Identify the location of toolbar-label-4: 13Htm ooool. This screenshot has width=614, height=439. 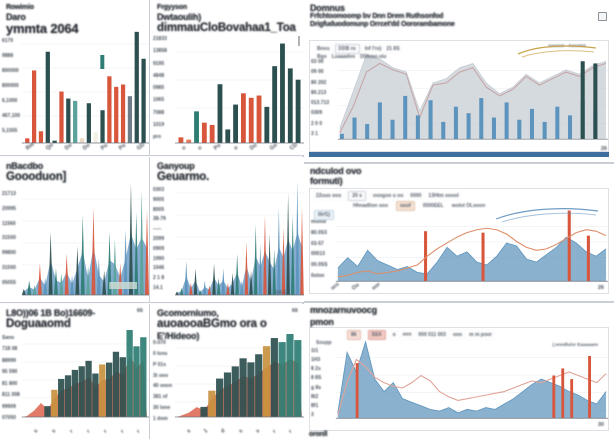
(443, 196).